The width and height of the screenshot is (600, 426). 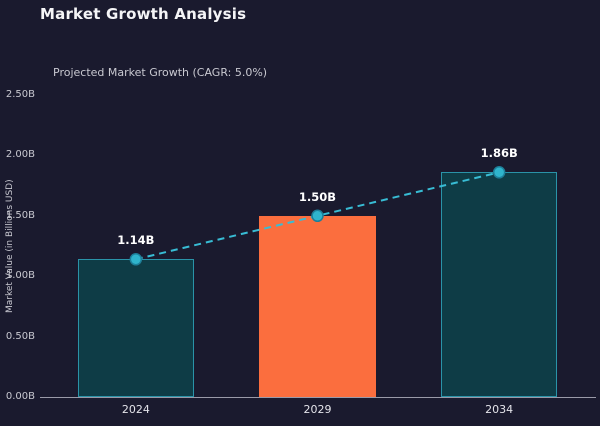 I want to click on chart-title: Market Growth Analysis, so click(x=143, y=14).